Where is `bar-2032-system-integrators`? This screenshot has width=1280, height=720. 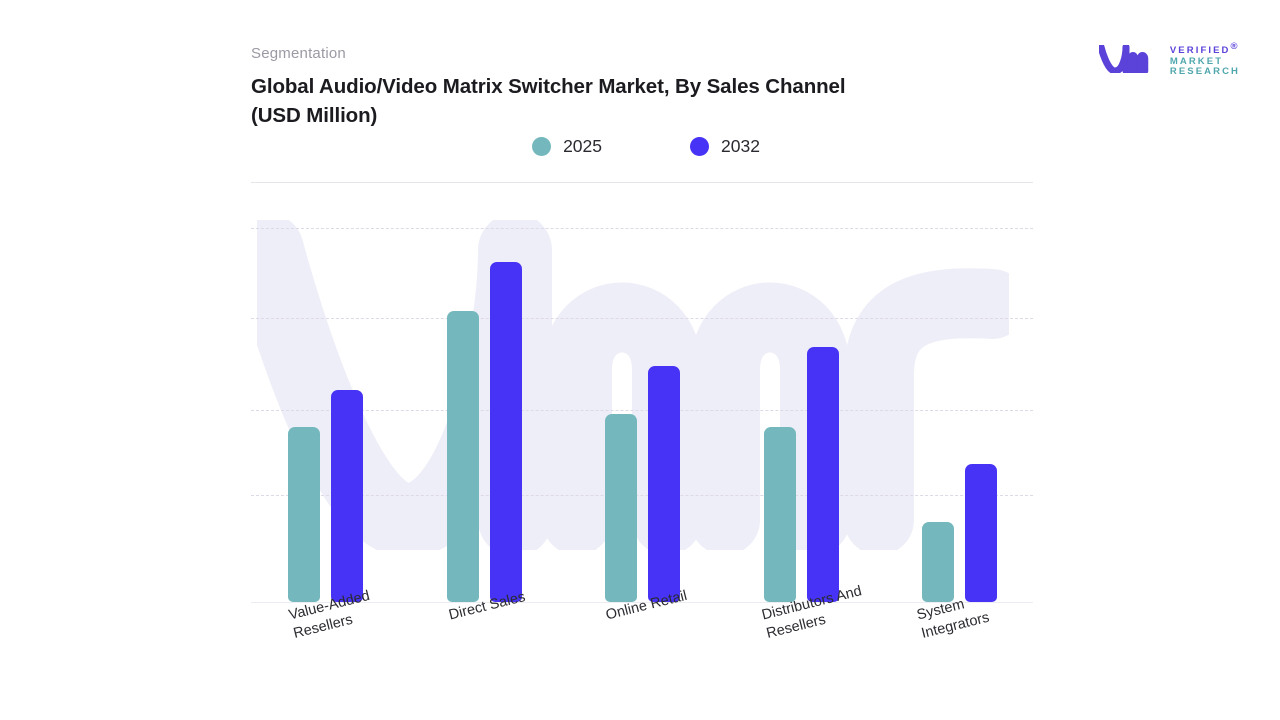
bar-2032-system-integrators is located at coordinates (981, 533).